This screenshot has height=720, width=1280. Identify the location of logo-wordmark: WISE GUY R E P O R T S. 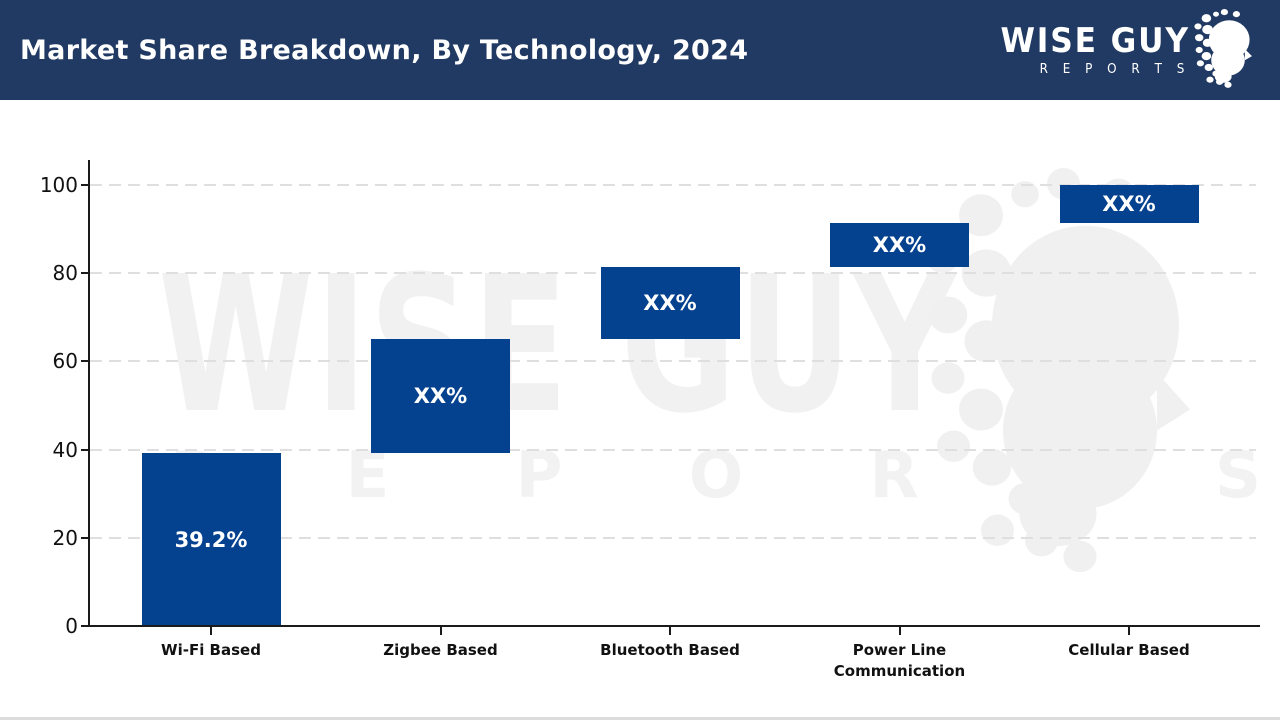
(1087, 50).